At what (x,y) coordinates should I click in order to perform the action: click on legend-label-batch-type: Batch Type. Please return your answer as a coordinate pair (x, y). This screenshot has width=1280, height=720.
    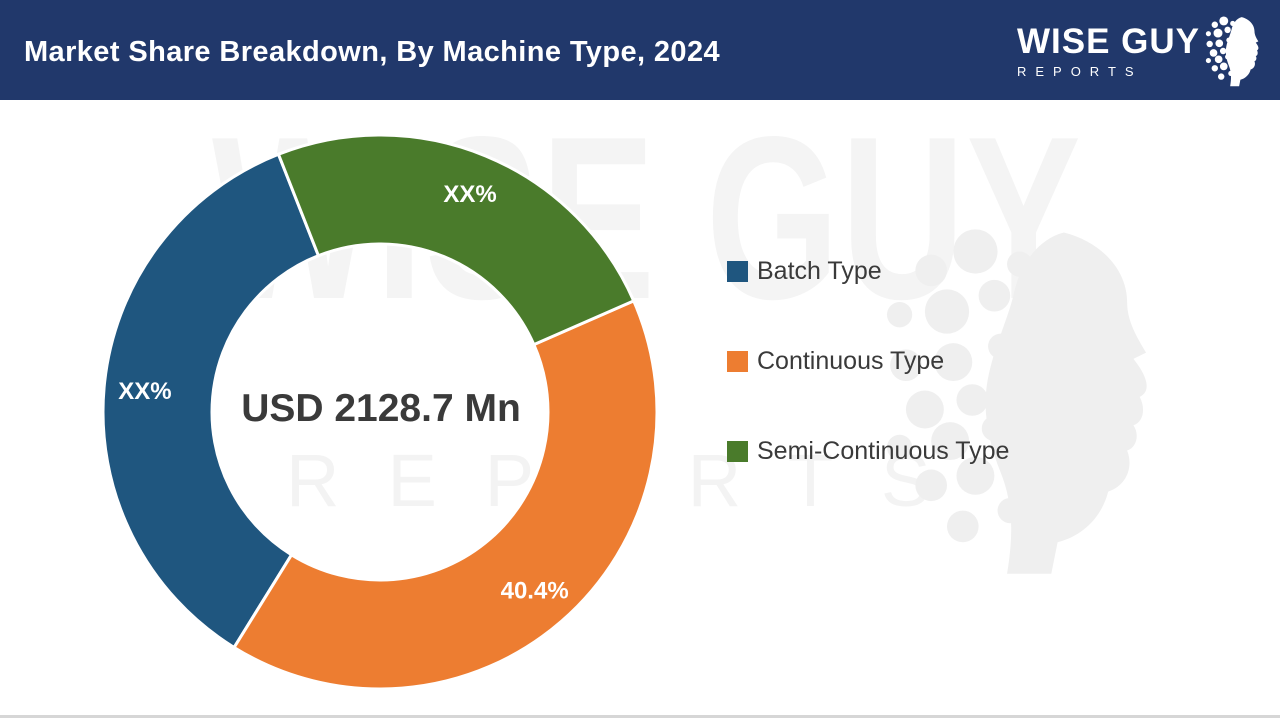
    Looking at the image, I should click on (819, 270).